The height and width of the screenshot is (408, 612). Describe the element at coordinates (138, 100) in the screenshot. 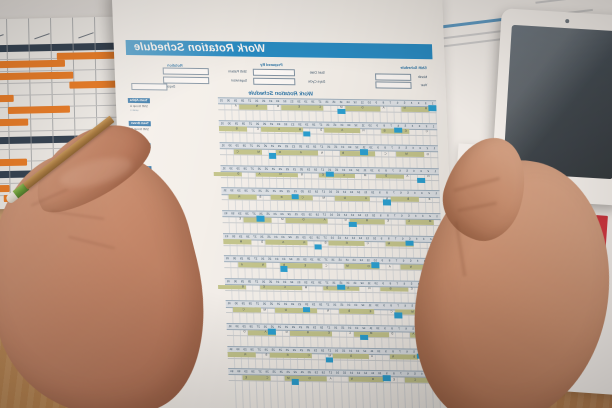

I see `row-label: Team Alpha` at that location.